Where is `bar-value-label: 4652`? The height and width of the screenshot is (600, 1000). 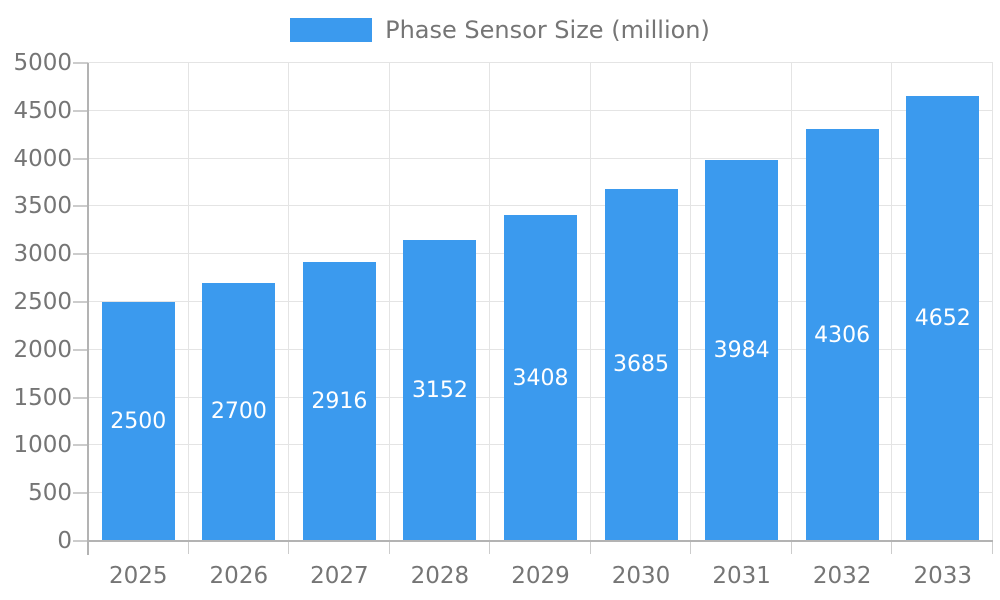
bar-value-label: 4652 is located at coordinates (942, 319).